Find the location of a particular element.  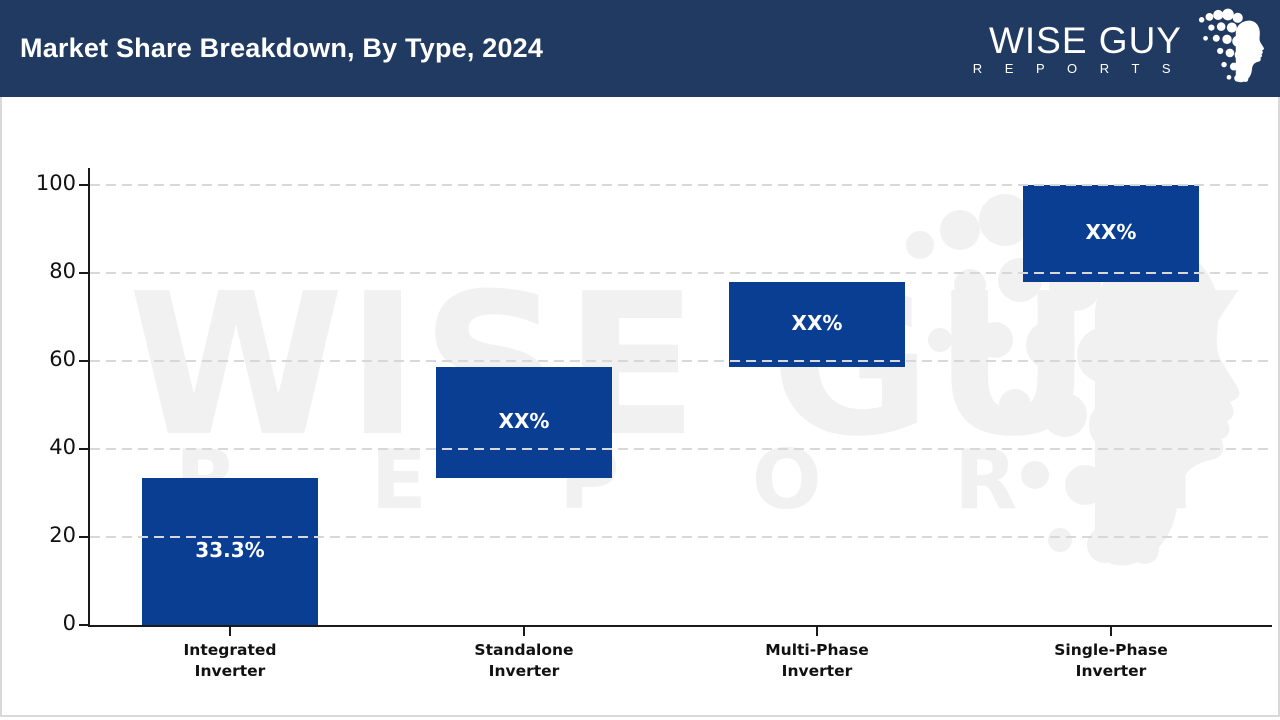

y-tick-label-80: 80 is located at coordinates (62, 271).